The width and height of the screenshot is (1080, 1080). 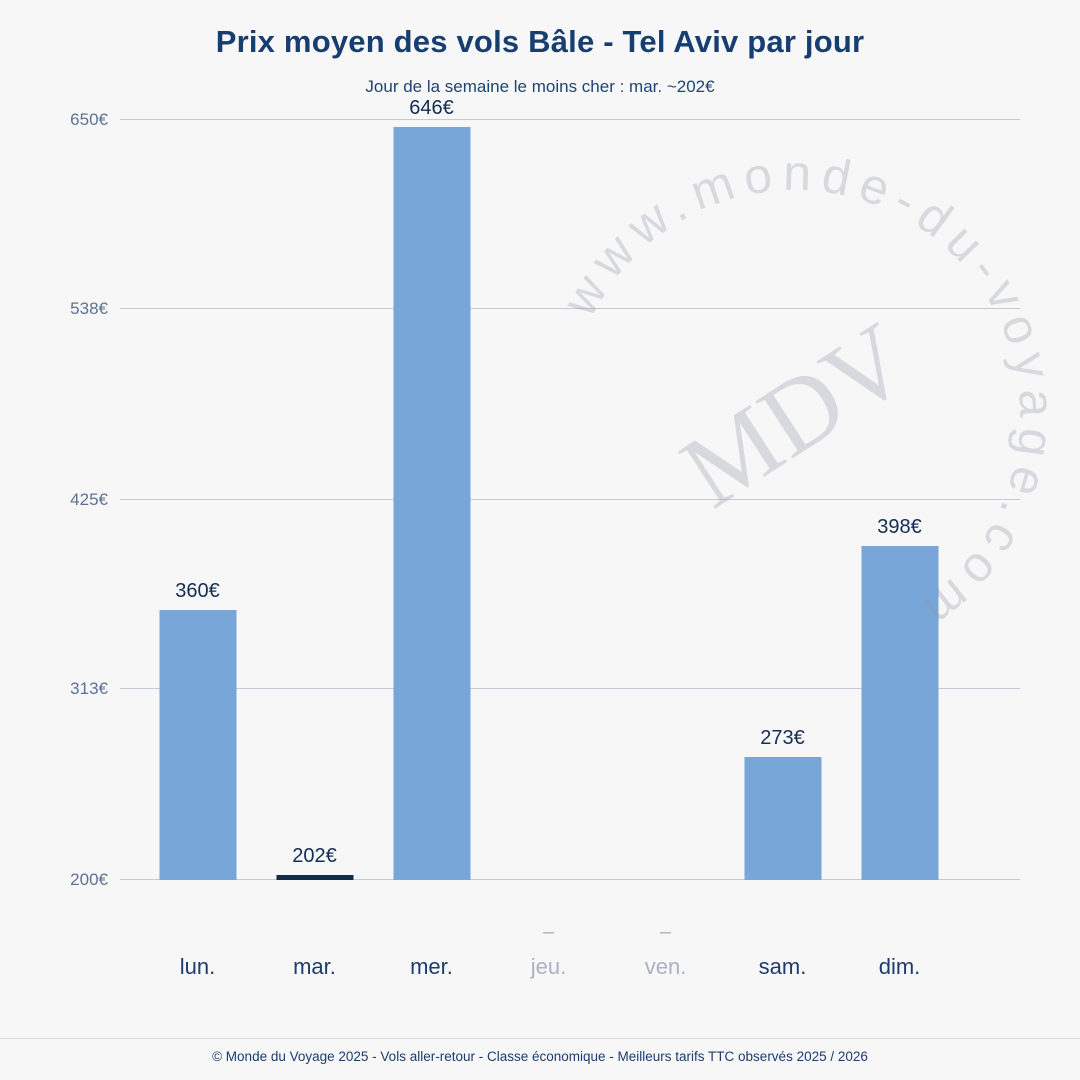 What do you see at coordinates (665, 944) in the screenshot?
I see `day-cell-ven: – ven.` at bounding box center [665, 944].